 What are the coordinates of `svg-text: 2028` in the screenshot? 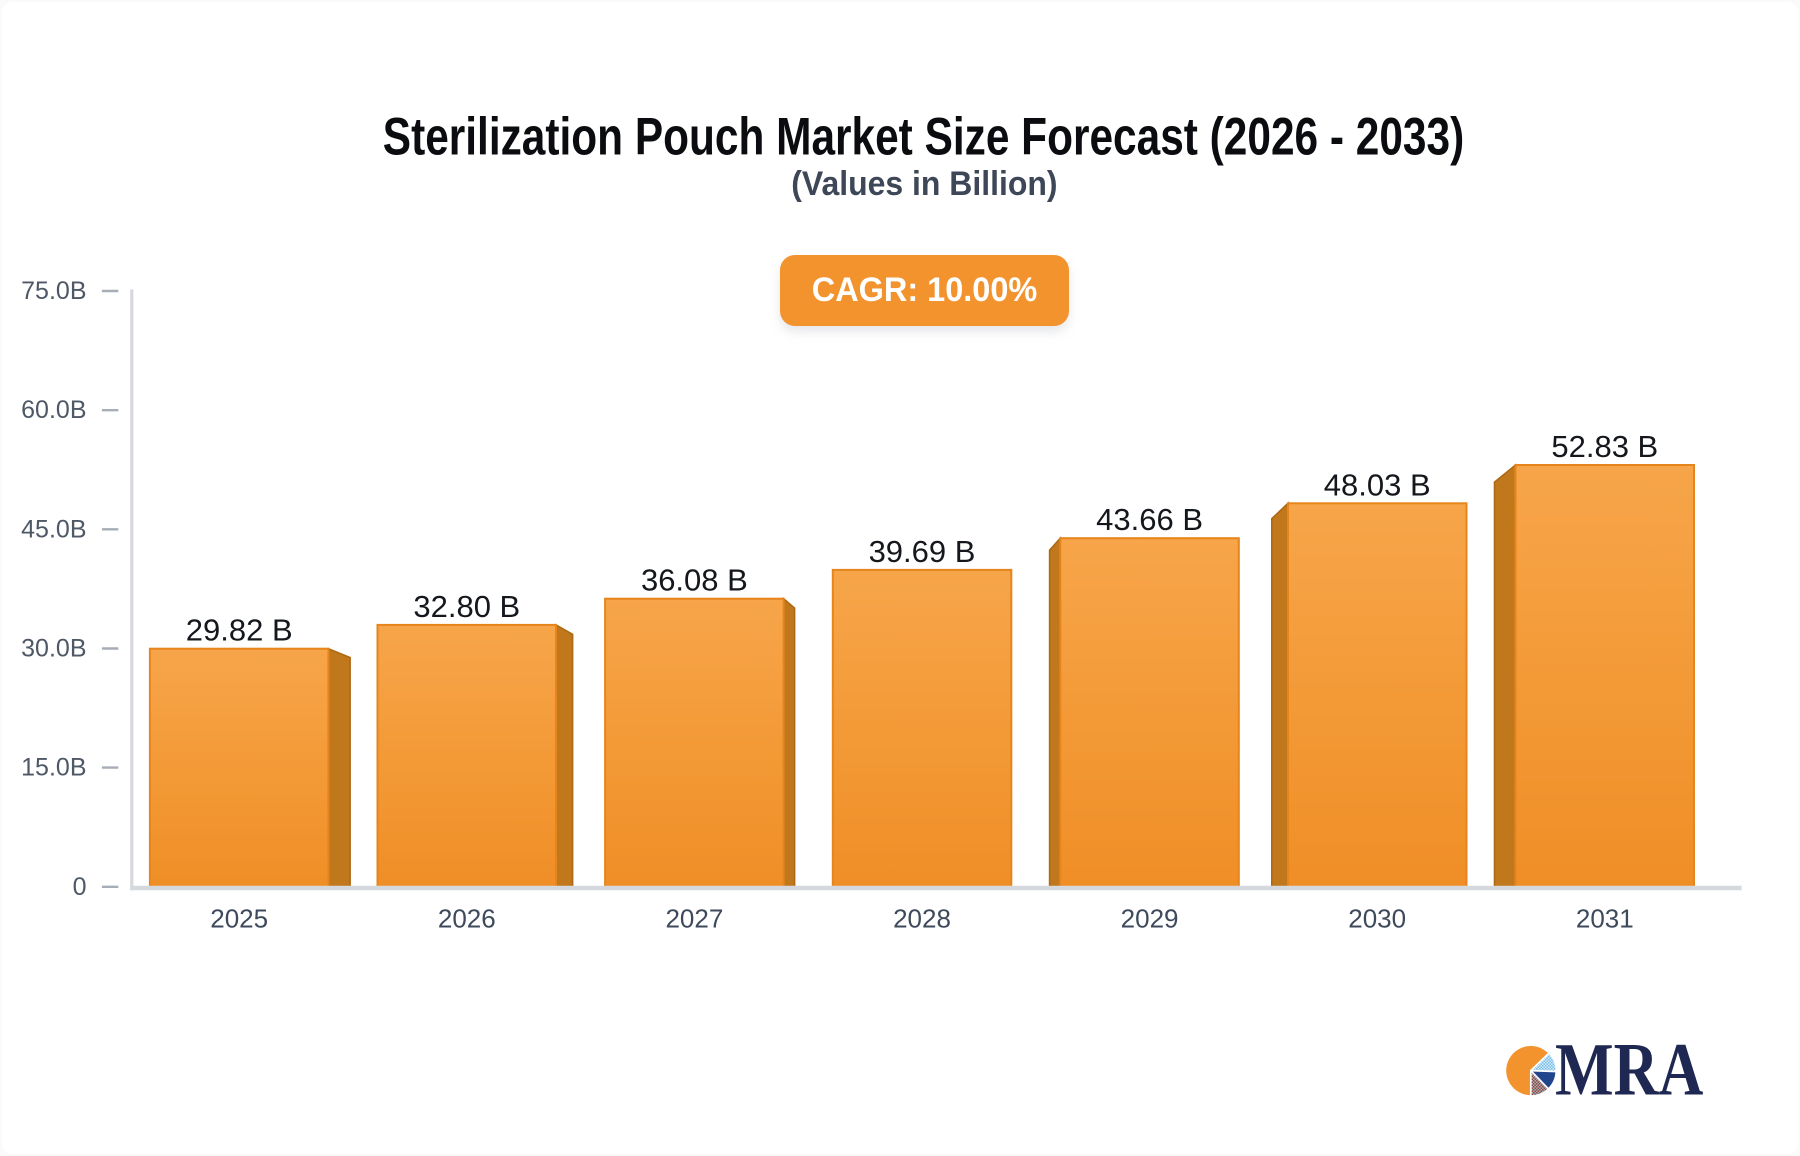 It's located at (922, 918).